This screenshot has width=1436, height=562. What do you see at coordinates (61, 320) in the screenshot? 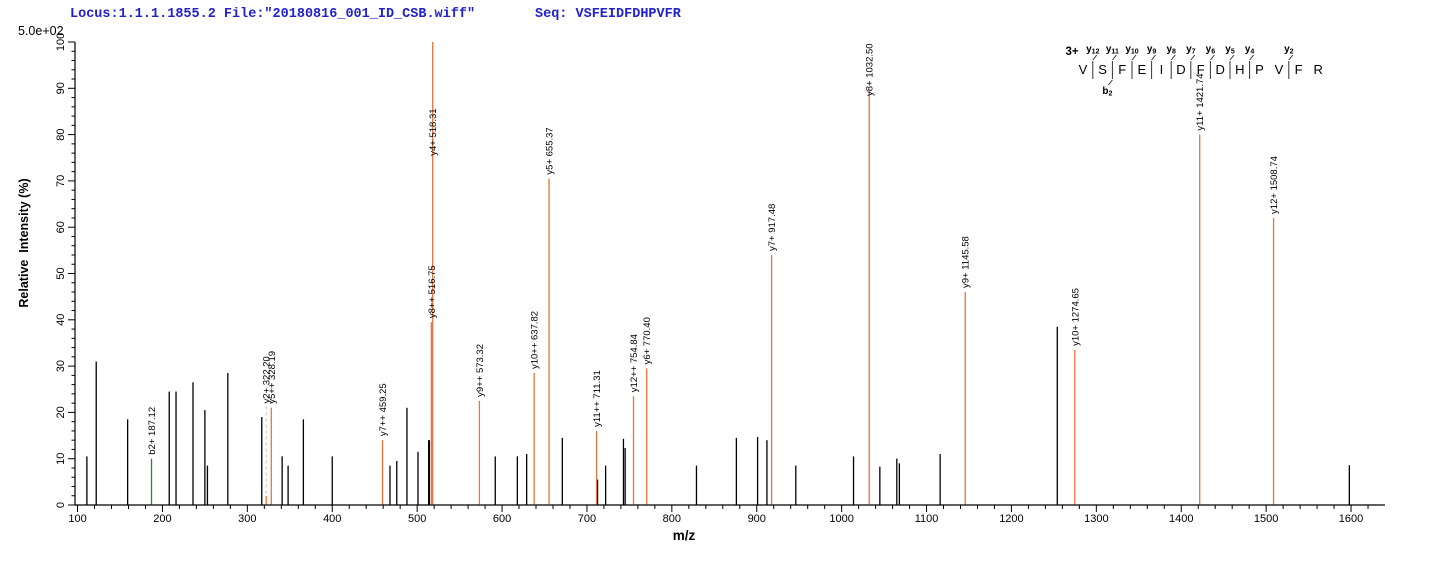
I see `y-tick-label: 40` at bounding box center [61, 320].